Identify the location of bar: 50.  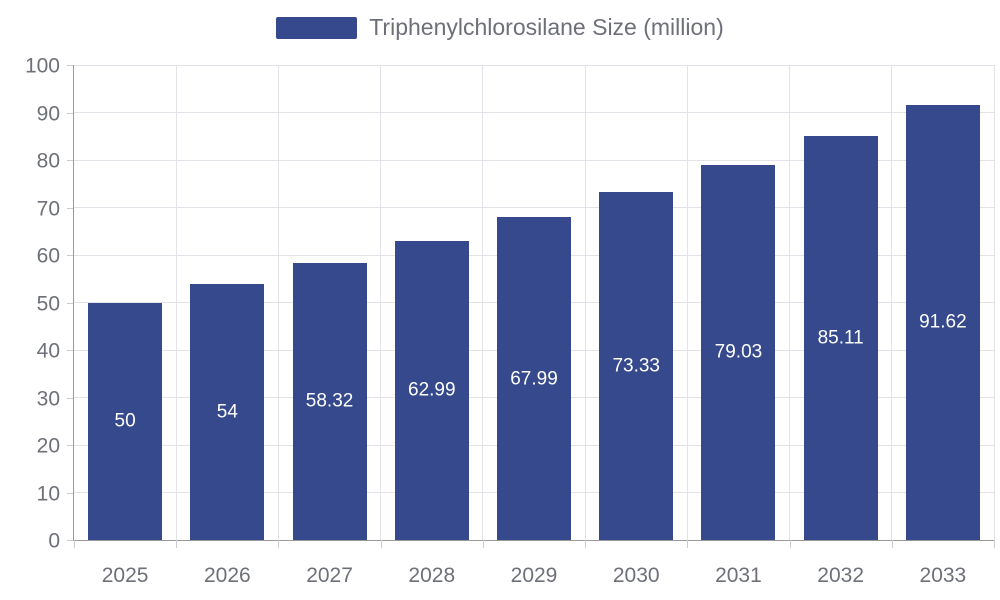
(125, 421).